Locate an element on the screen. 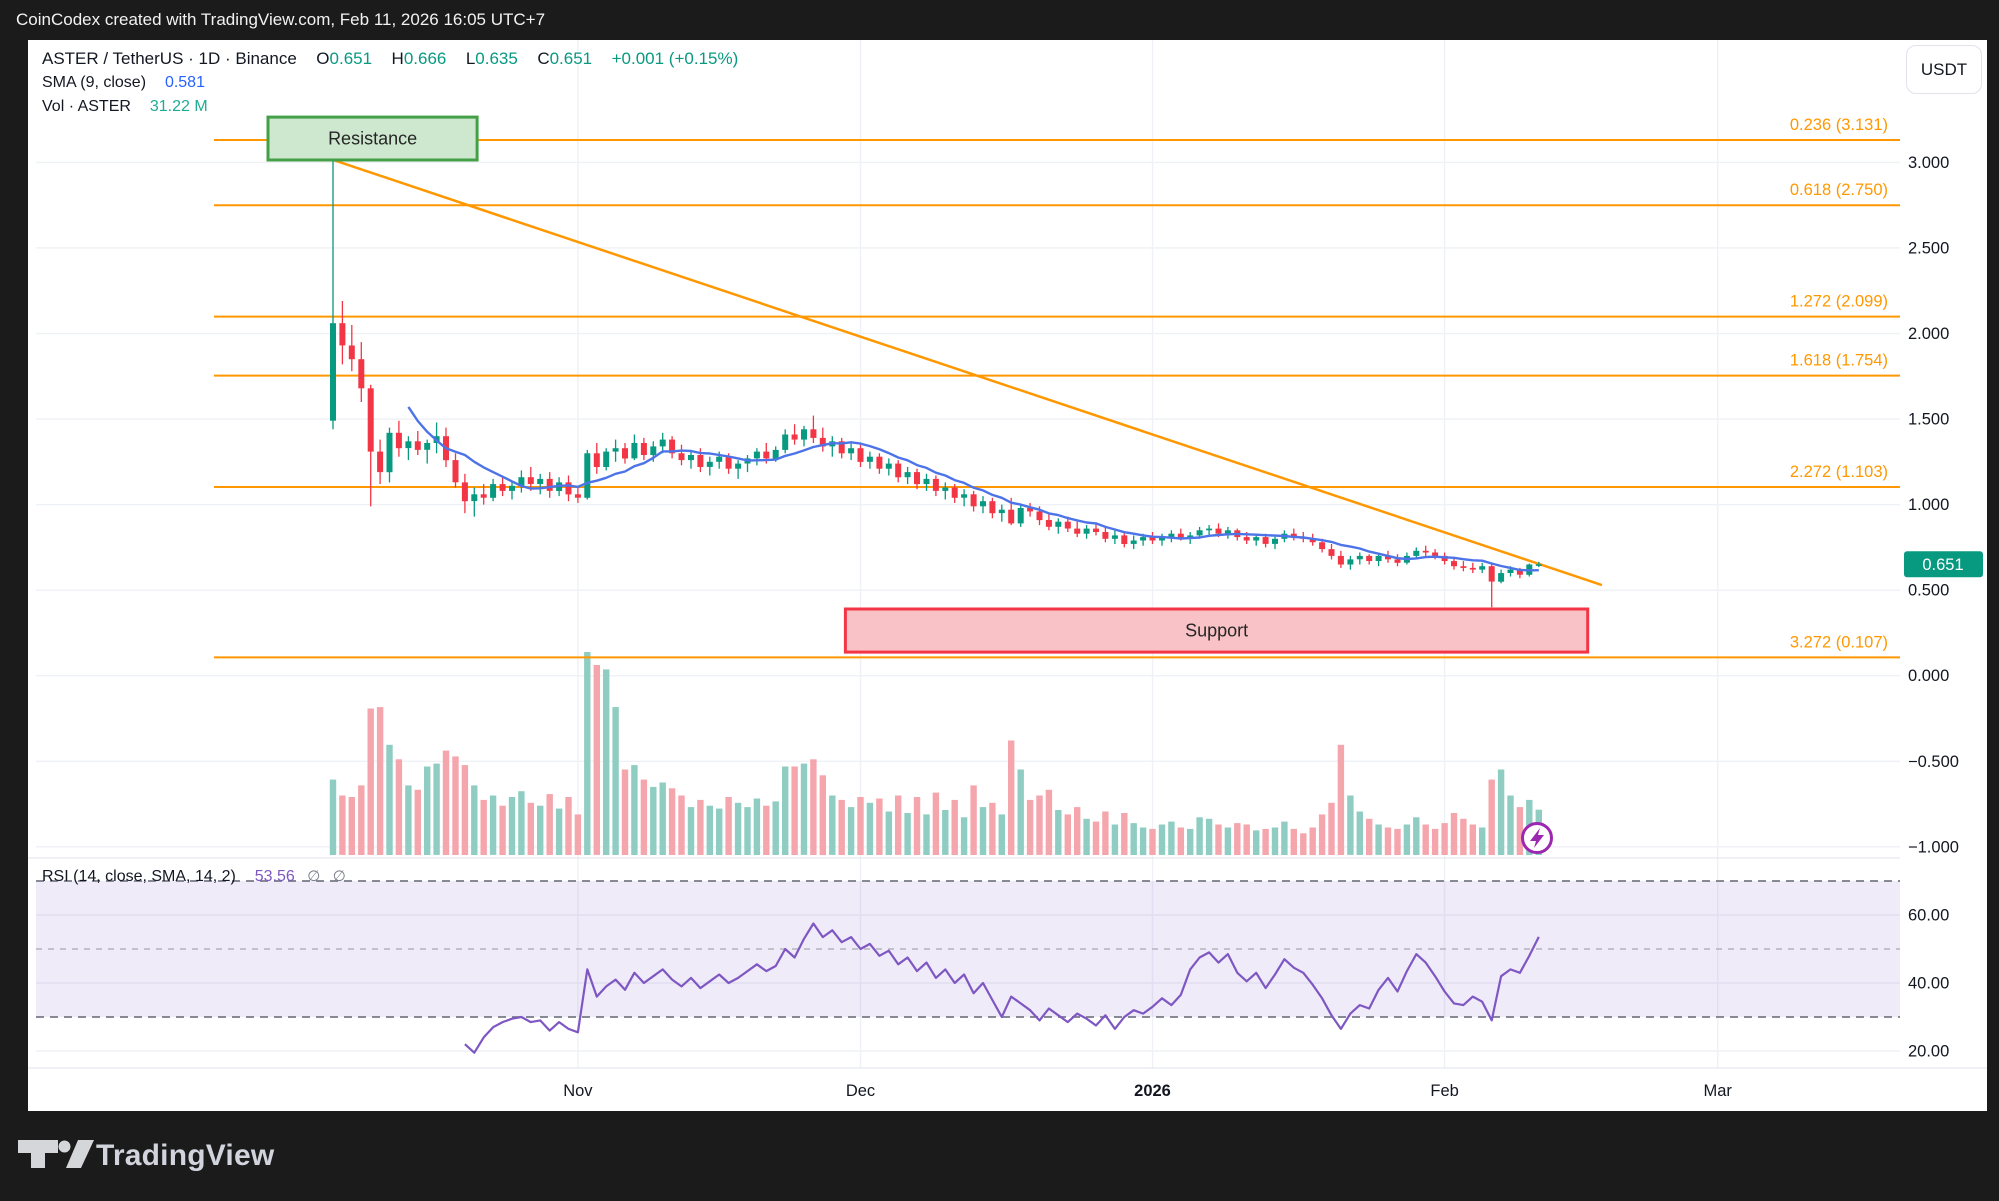  time-axis-label: Feb is located at coordinates (1444, 1091).